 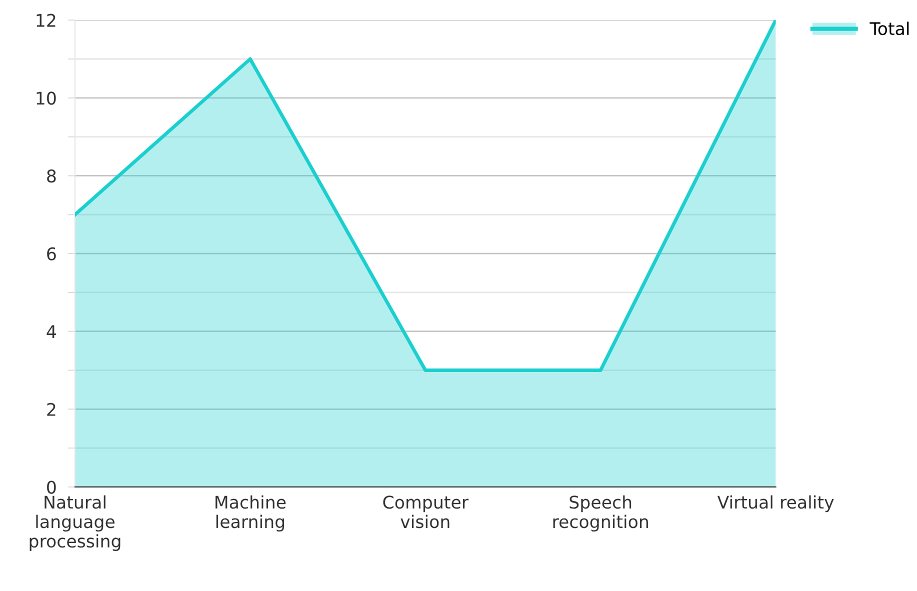 What do you see at coordinates (46, 98) in the screenshot?
I see `y-tick-label: 10` at bounding box center [46, 98].